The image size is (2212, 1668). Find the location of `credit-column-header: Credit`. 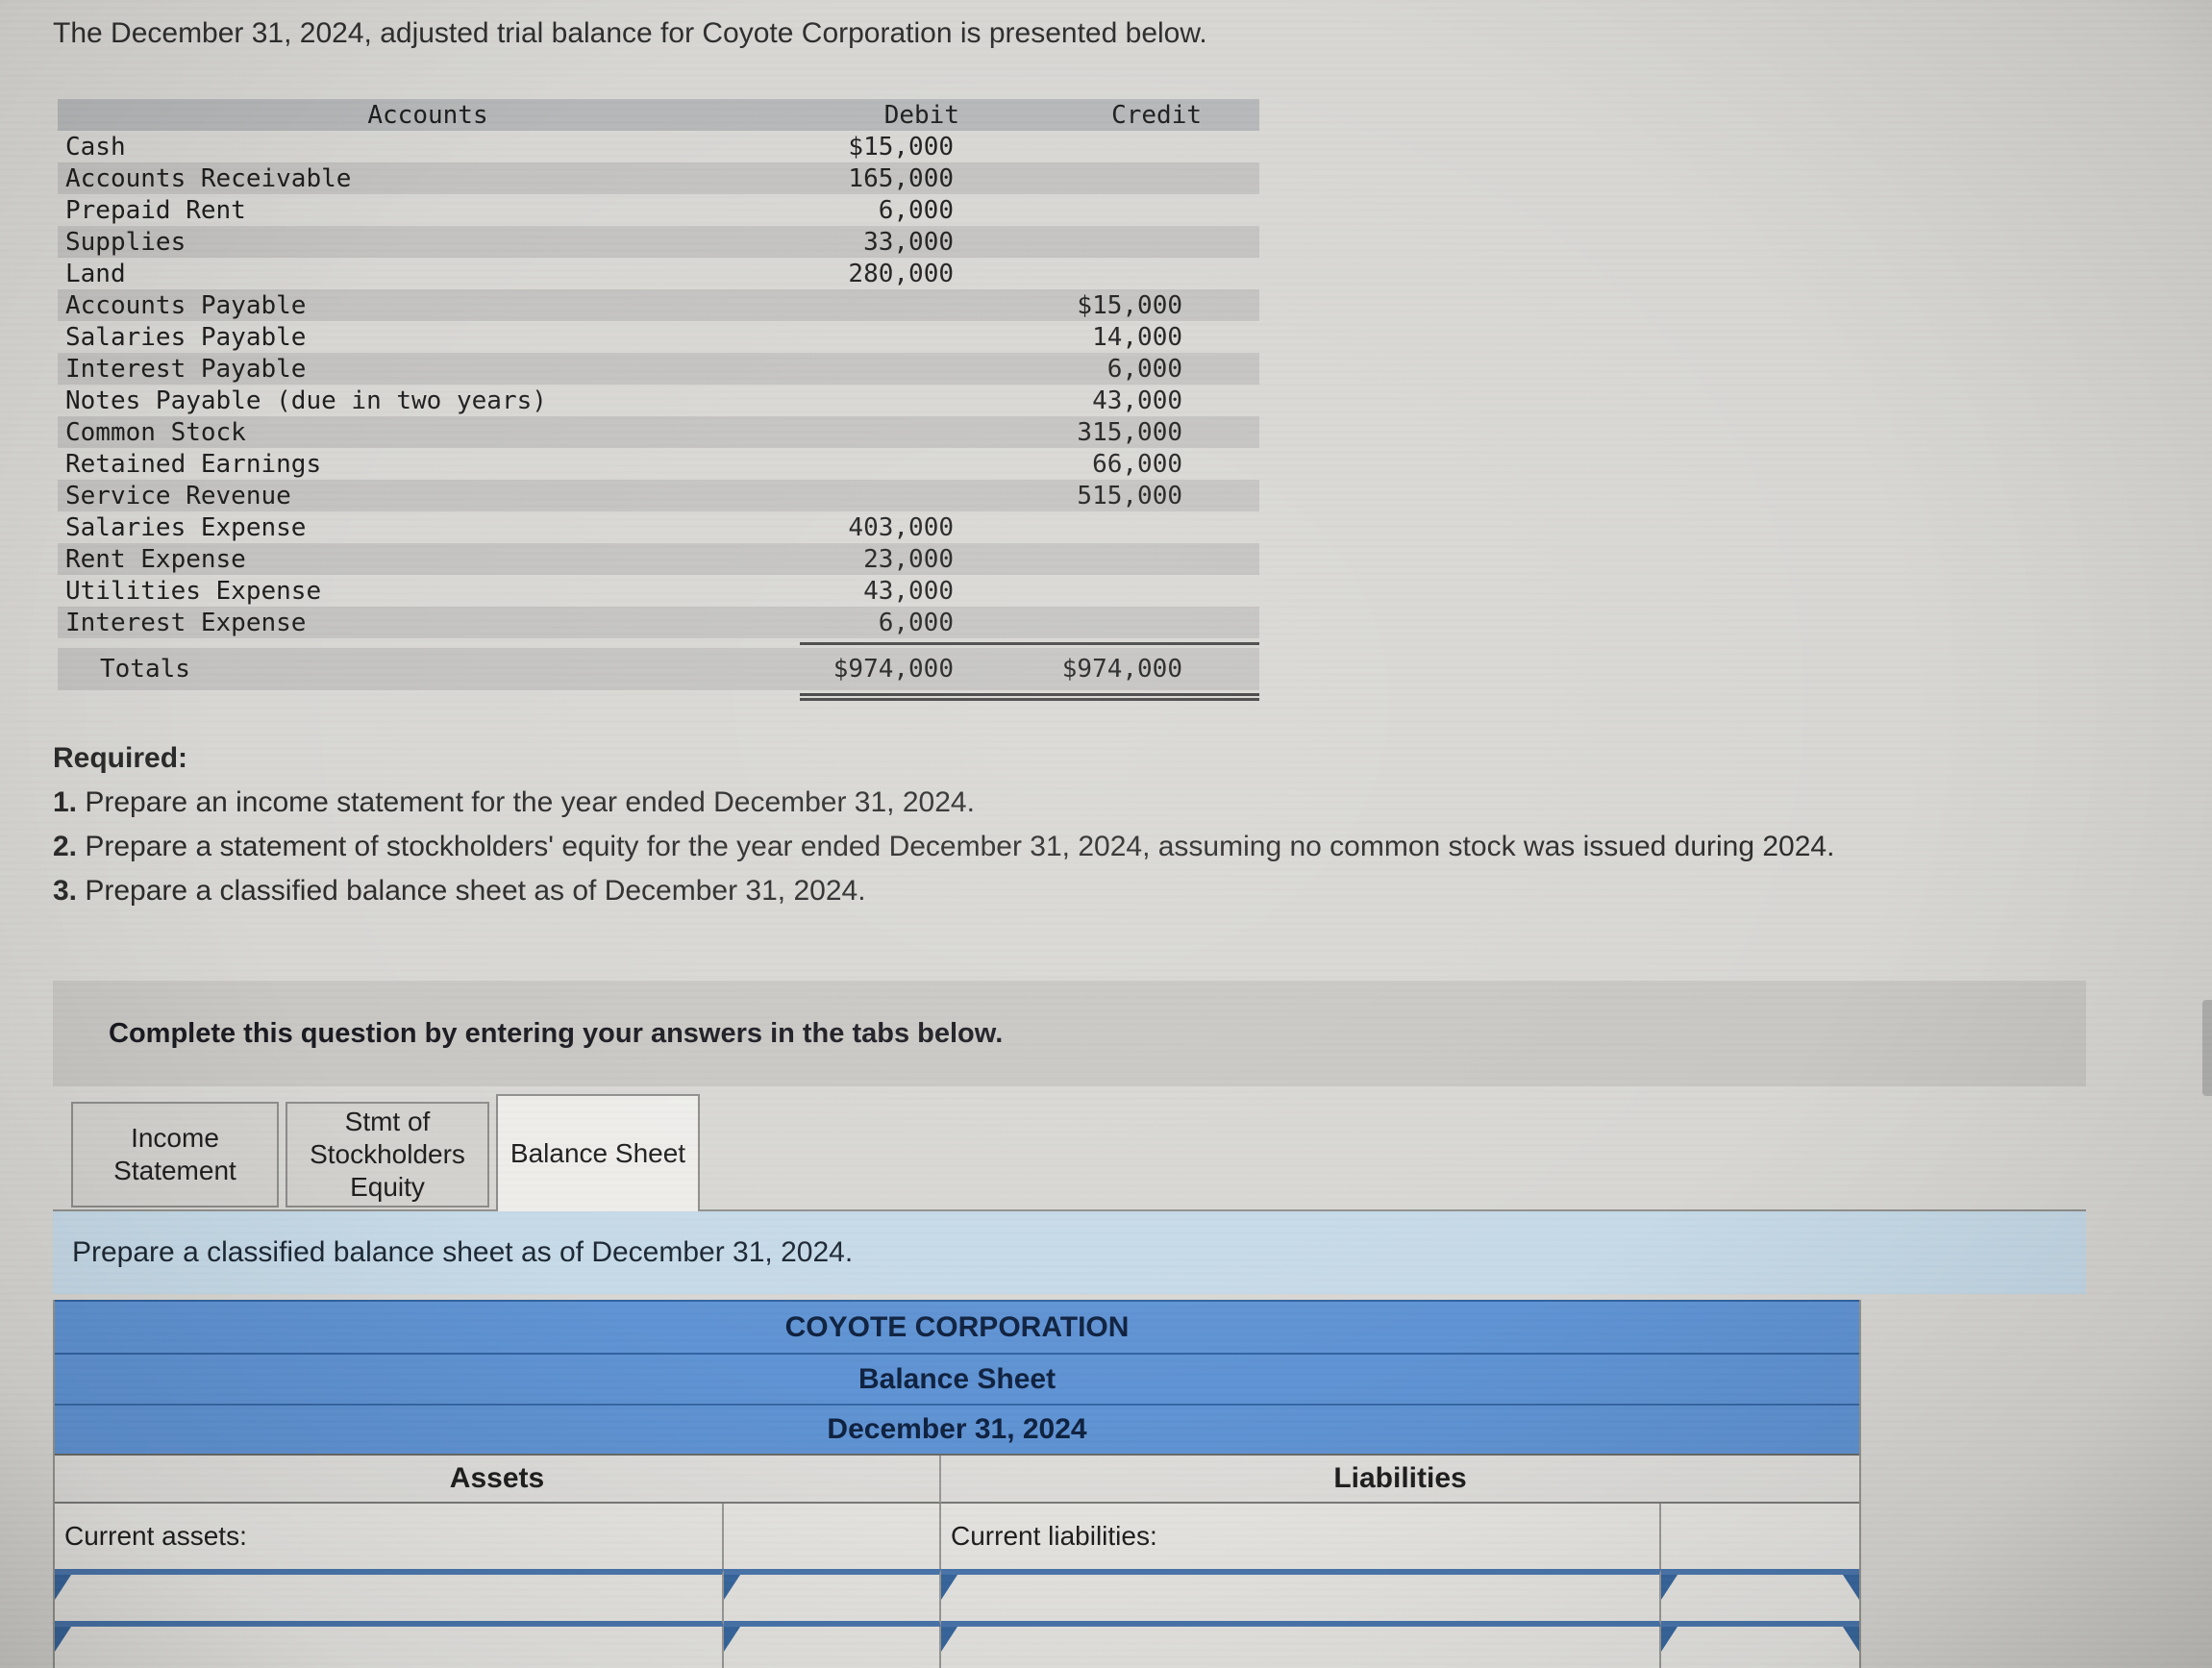

credit-column-header: Credit is located at coordinates (1115, 115).